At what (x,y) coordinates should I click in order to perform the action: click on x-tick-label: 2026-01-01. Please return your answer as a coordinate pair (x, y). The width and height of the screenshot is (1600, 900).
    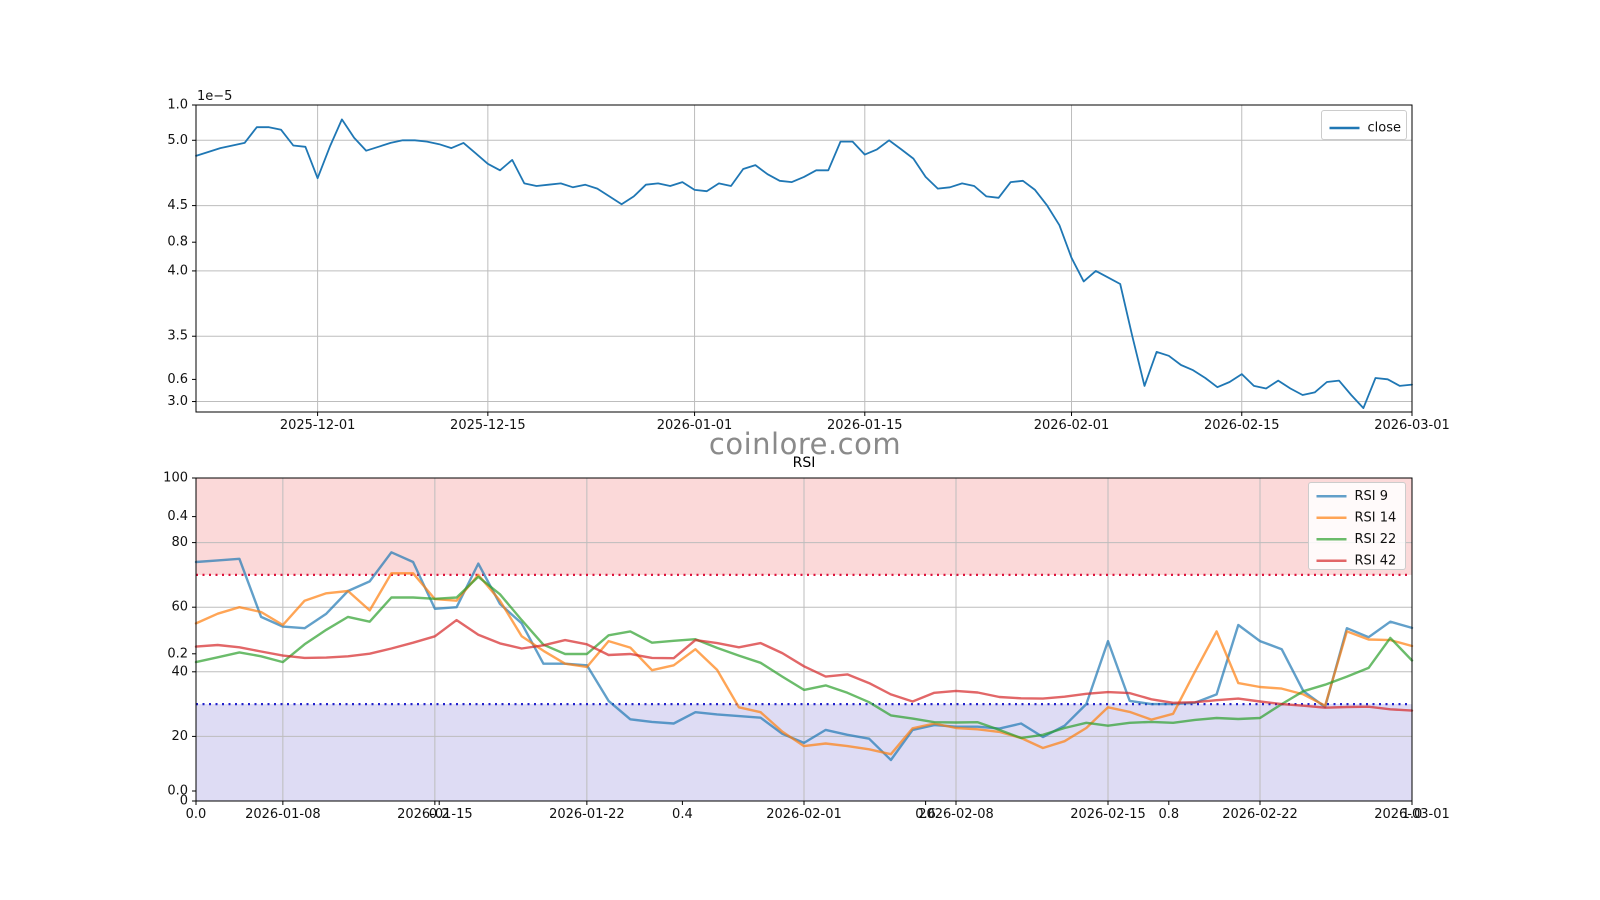
    Looking at the image, I should click on (695, 425).